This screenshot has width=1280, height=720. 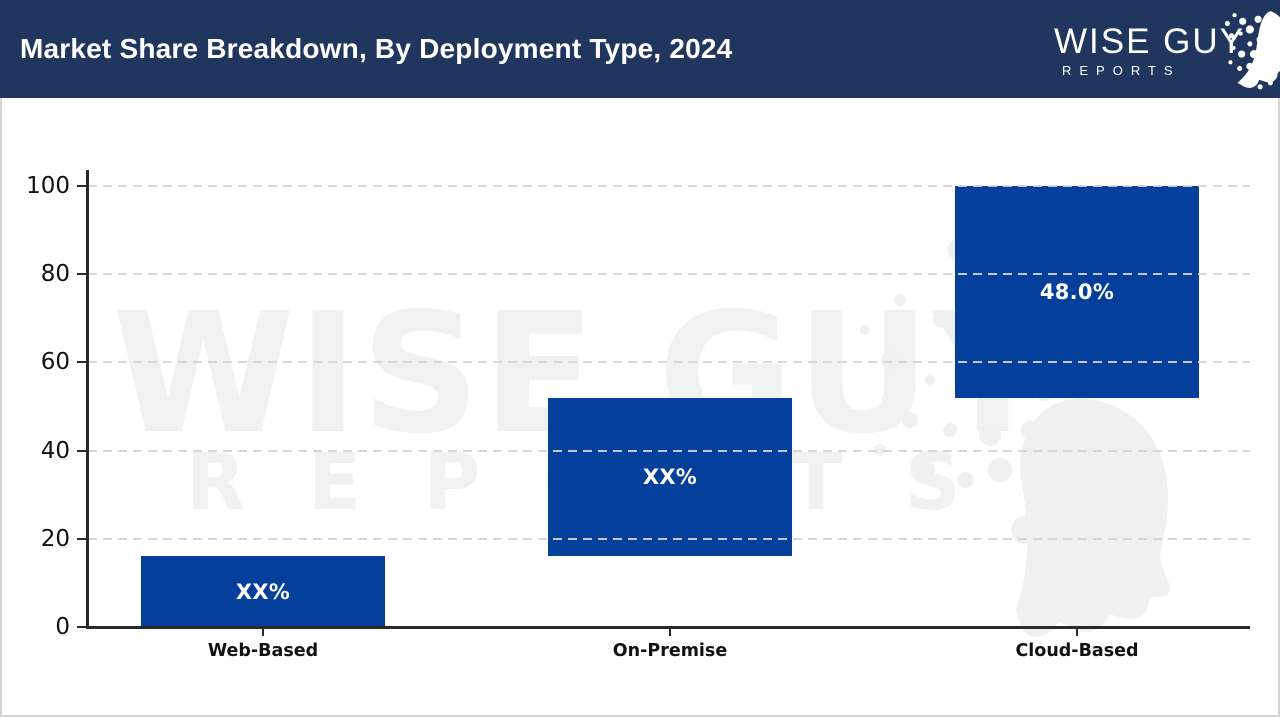 I want to click on bar-web-based: XX%, so click(x=263, y=591).